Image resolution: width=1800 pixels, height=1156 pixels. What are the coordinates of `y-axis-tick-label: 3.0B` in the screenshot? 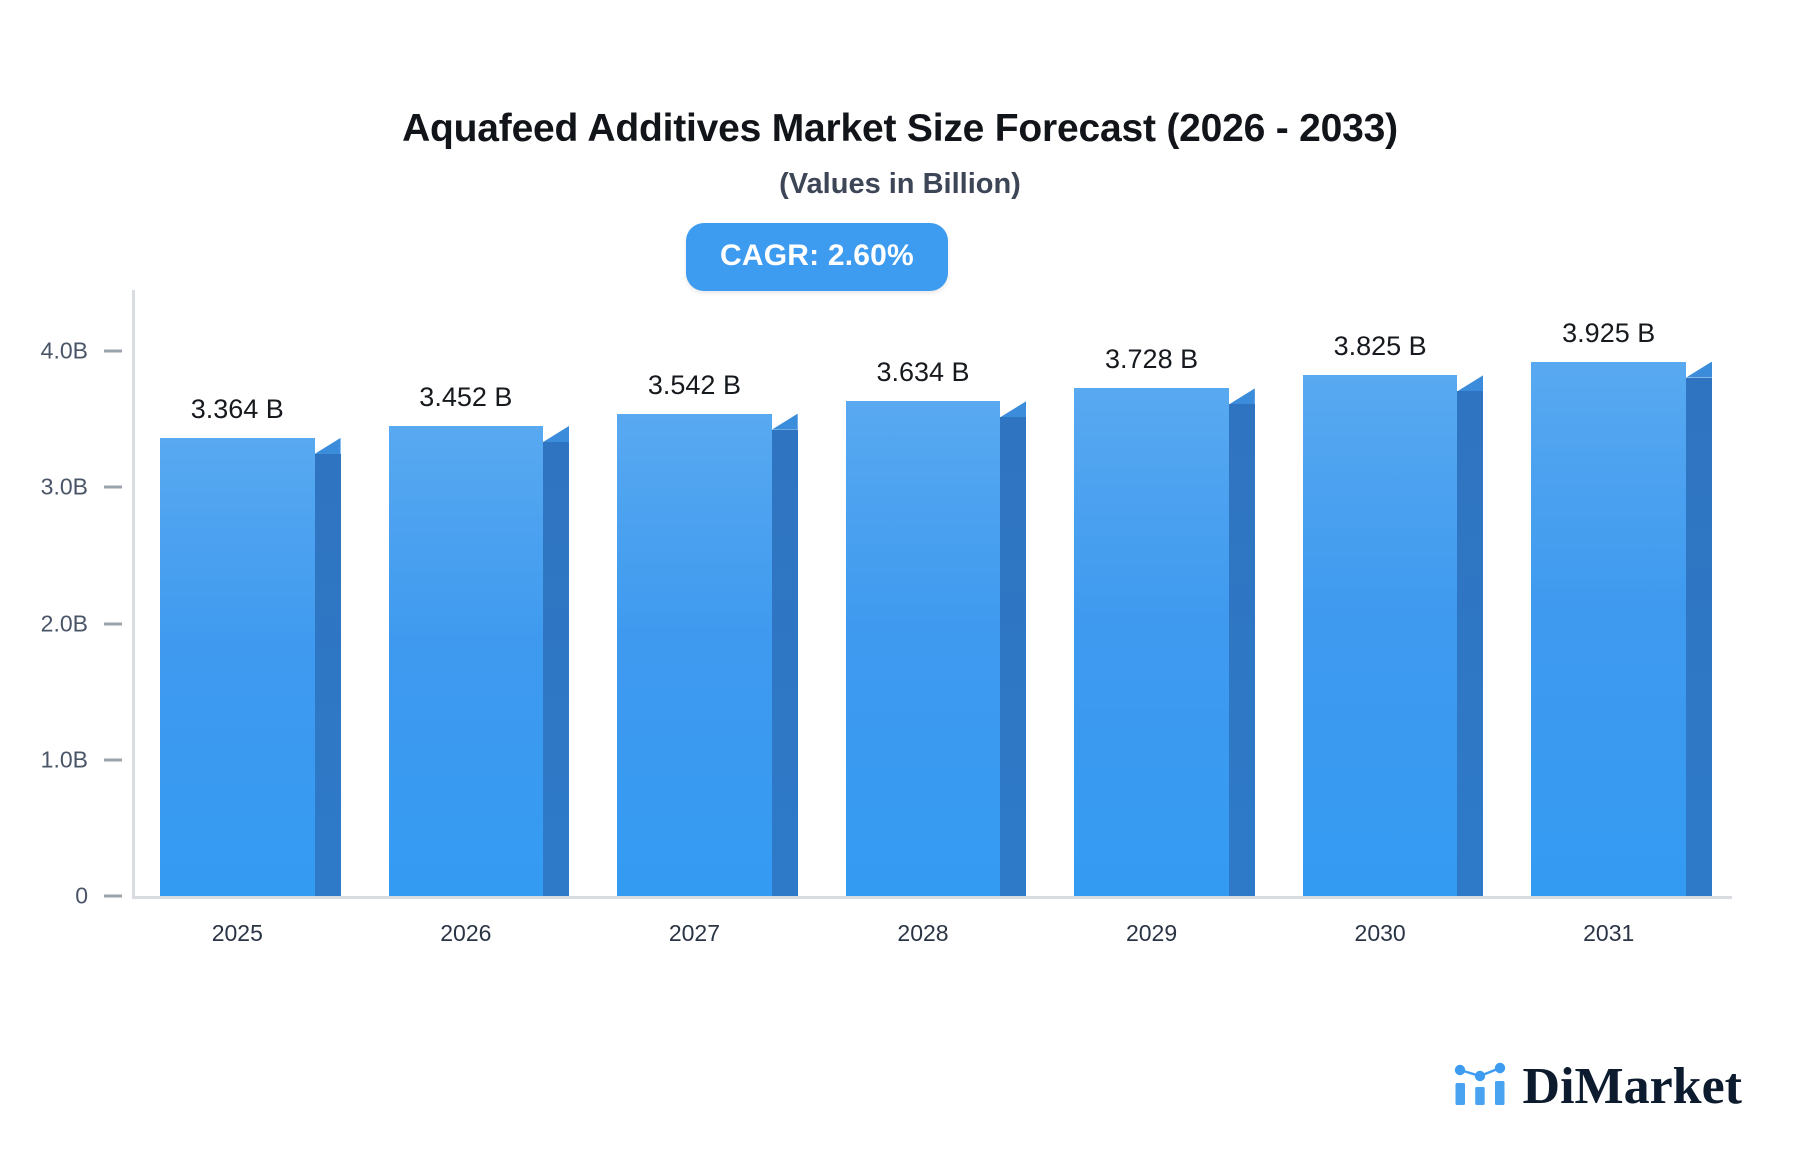 It's located at (64, 486).